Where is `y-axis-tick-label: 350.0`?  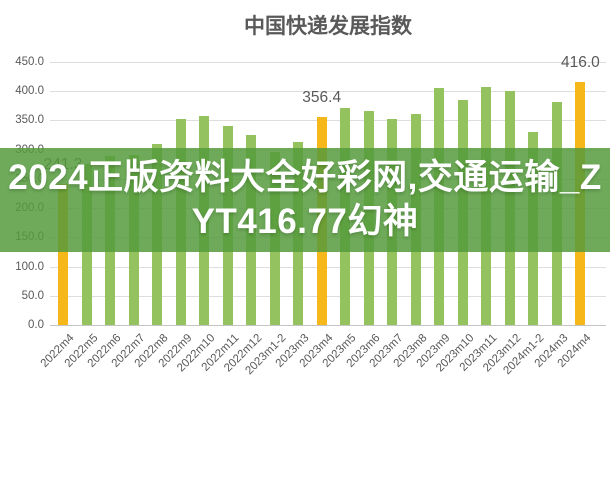
y-axis-tick-label: 350.0 is located at coordinates (29, 120).